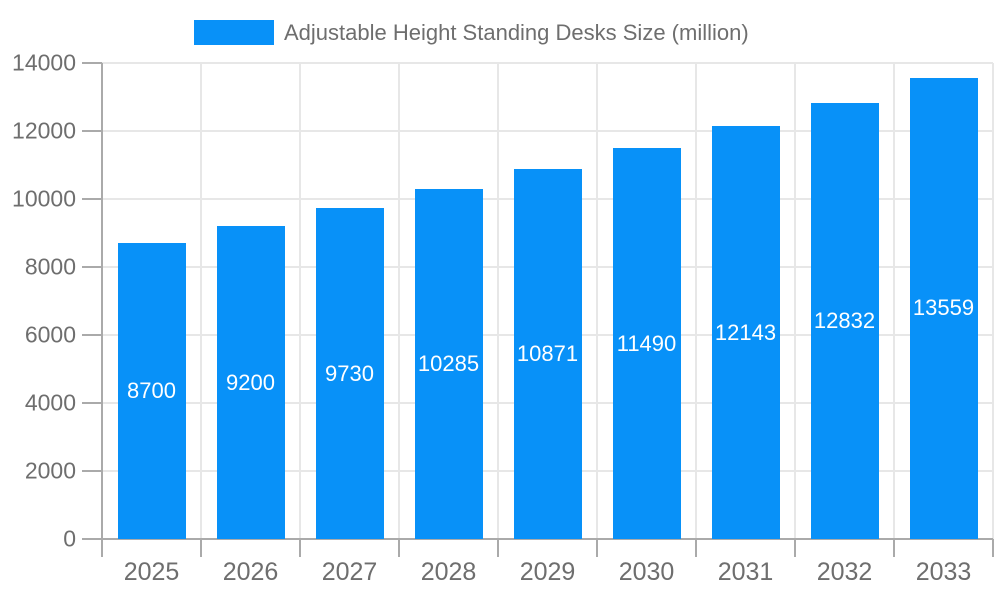 This screenshot has width=1000, height=600. I want to click on y-axis-label: 8000, so click(50, 266).